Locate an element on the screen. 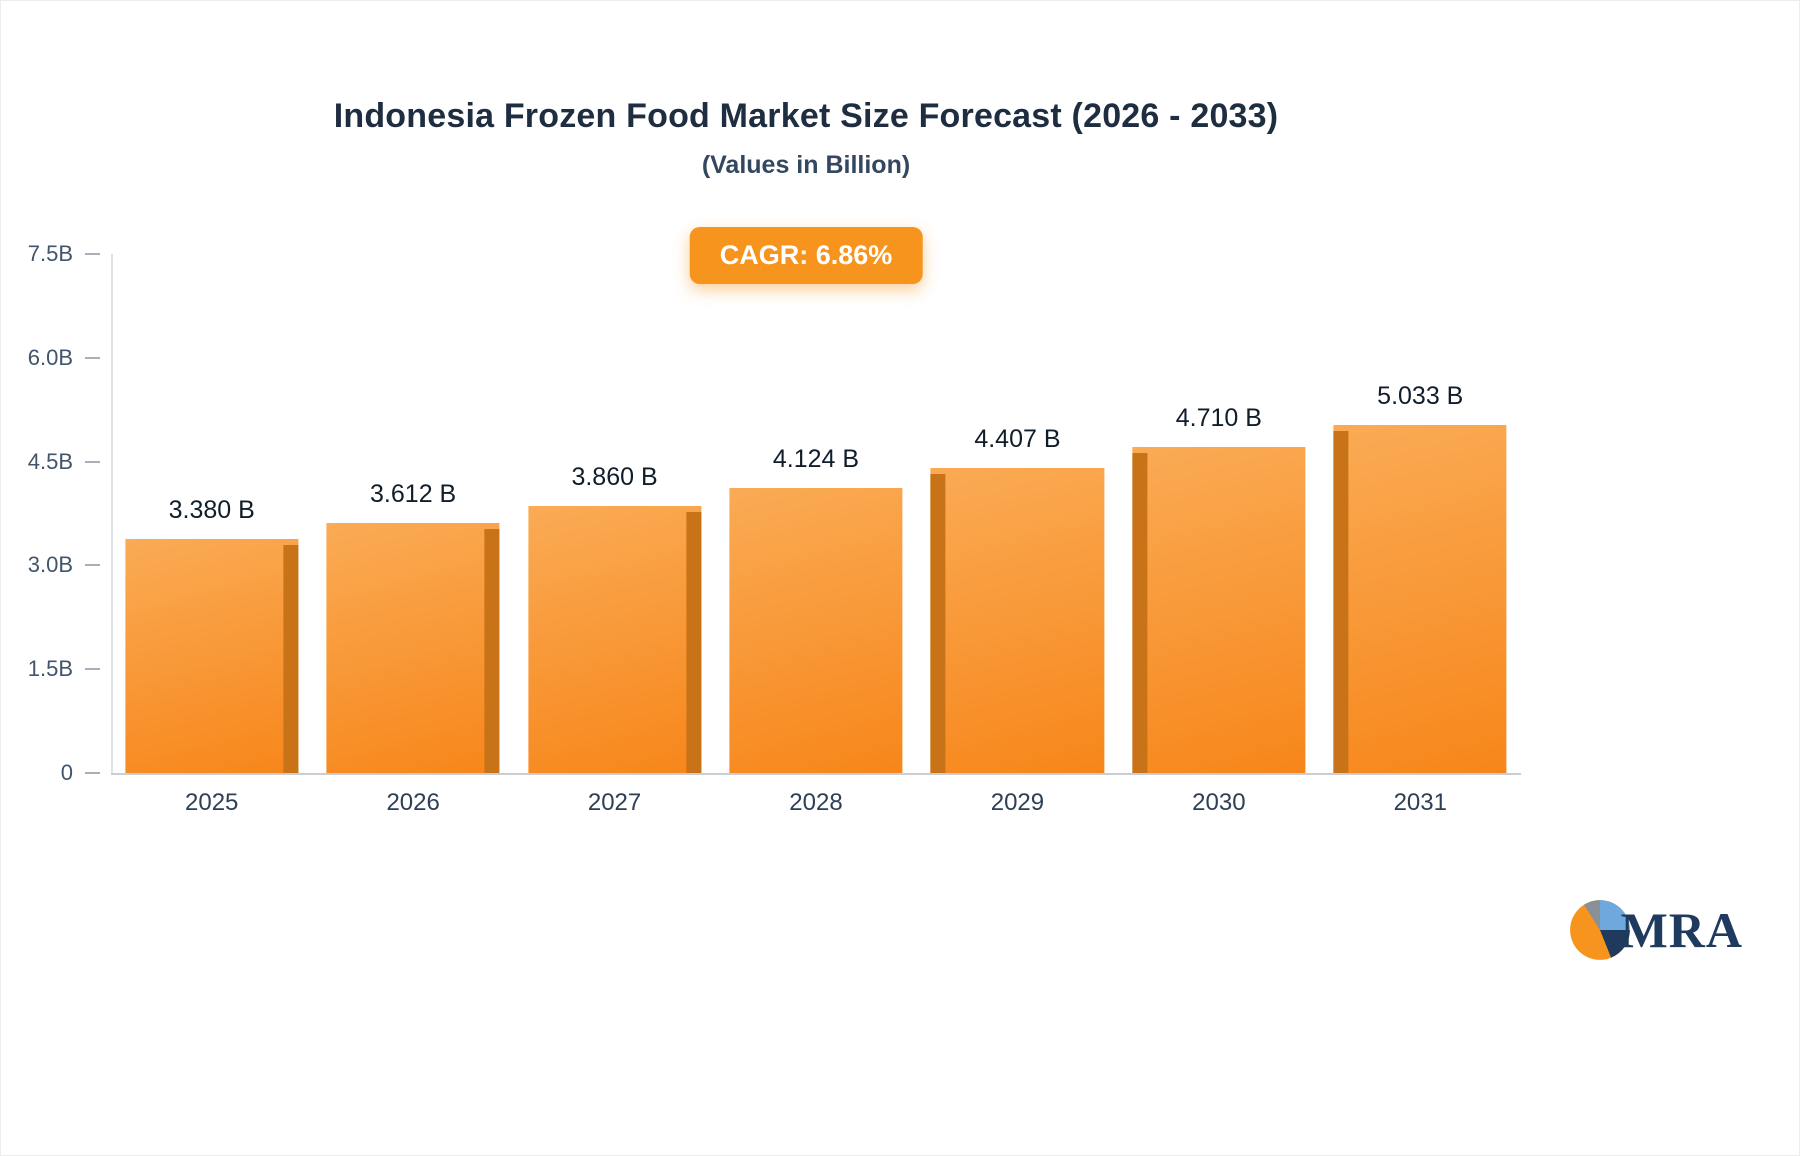 This screenshot has height=1156, width=1800. bar-slot: 4.407 B 2029 is located at coordinates (1017, 535).